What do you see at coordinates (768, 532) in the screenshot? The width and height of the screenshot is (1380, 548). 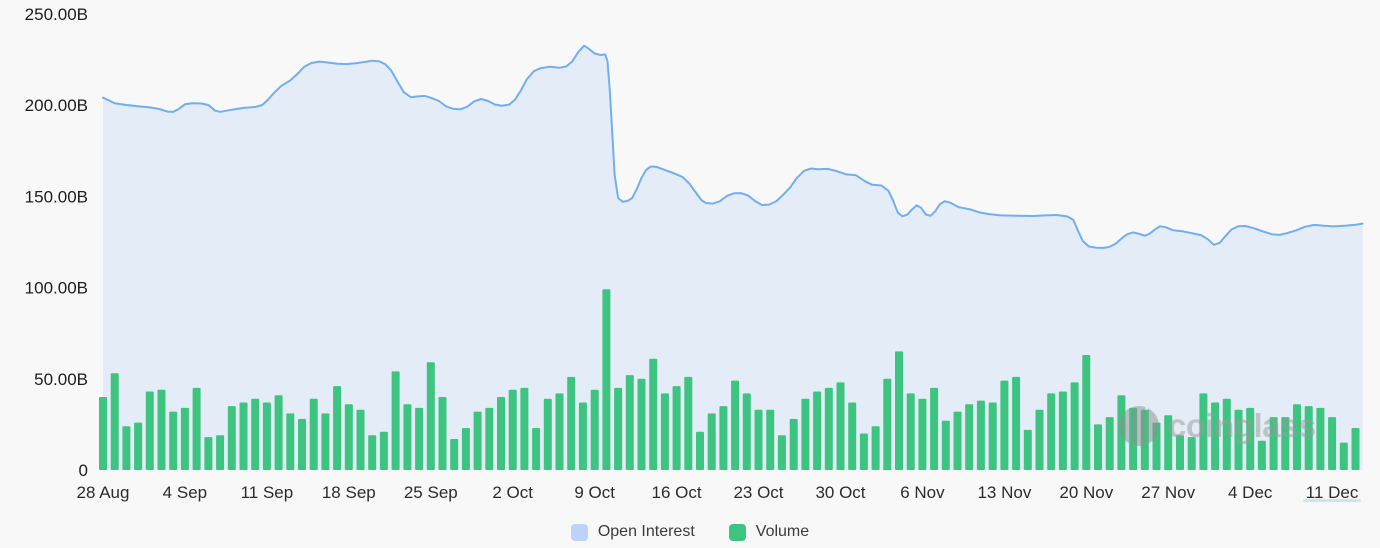 I see `legend-item-volume: Volume` at bounding box center [768, 532].